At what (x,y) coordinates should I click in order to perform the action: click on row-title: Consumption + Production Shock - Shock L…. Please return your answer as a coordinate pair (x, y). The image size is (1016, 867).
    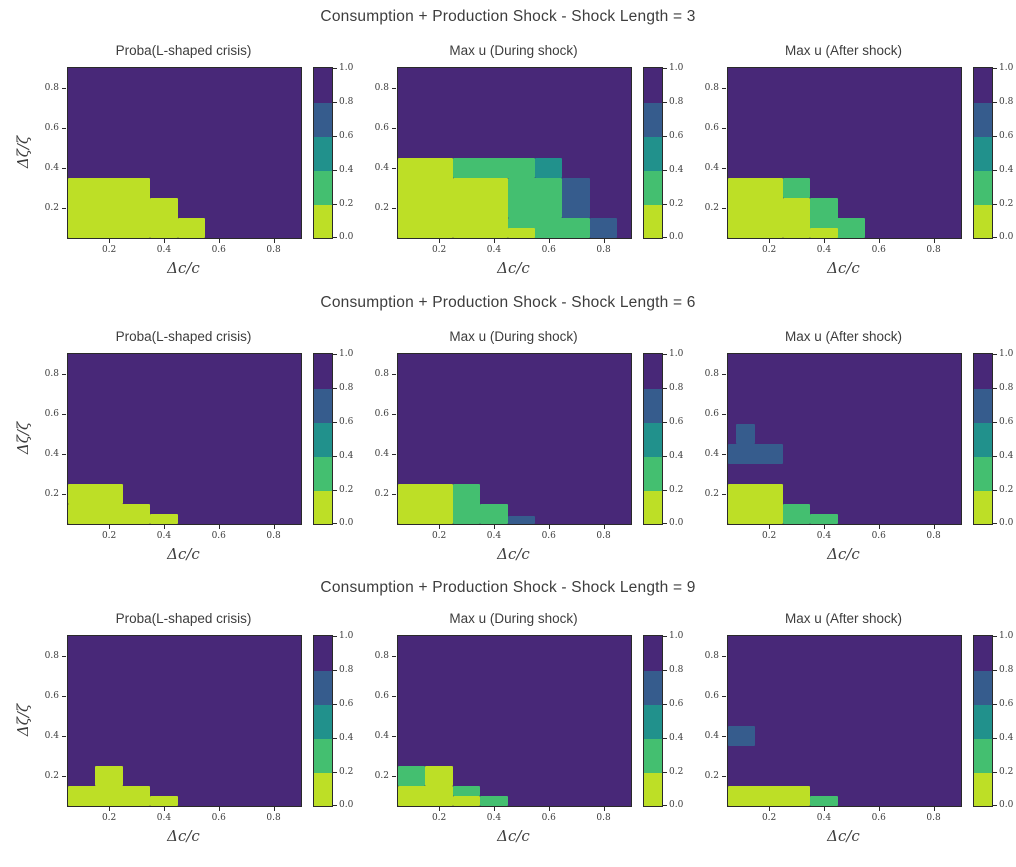
    Looking at the image, I should click on (508, 302).